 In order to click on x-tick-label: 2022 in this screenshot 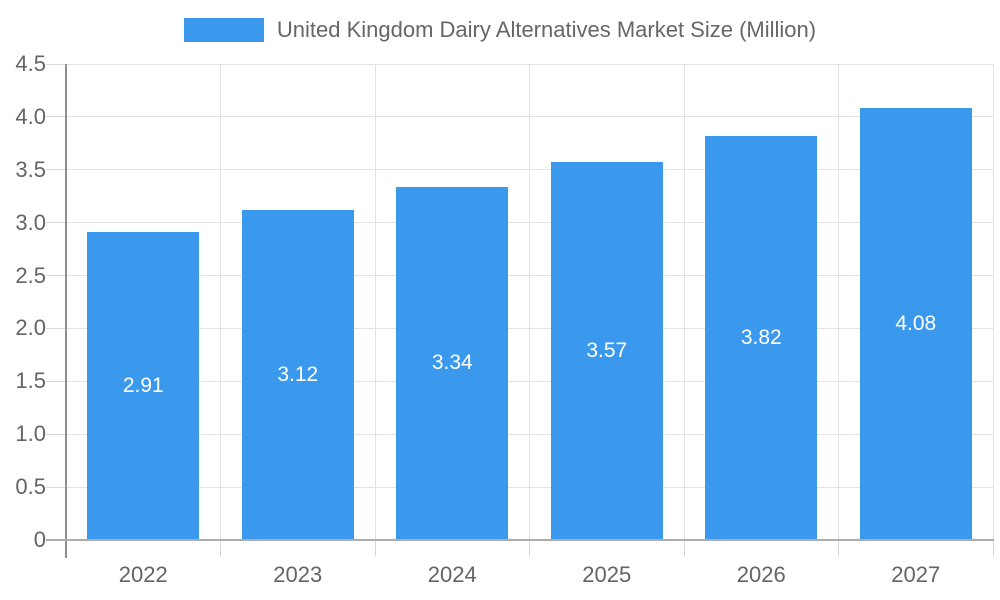, I will do `click(143, 574)`.